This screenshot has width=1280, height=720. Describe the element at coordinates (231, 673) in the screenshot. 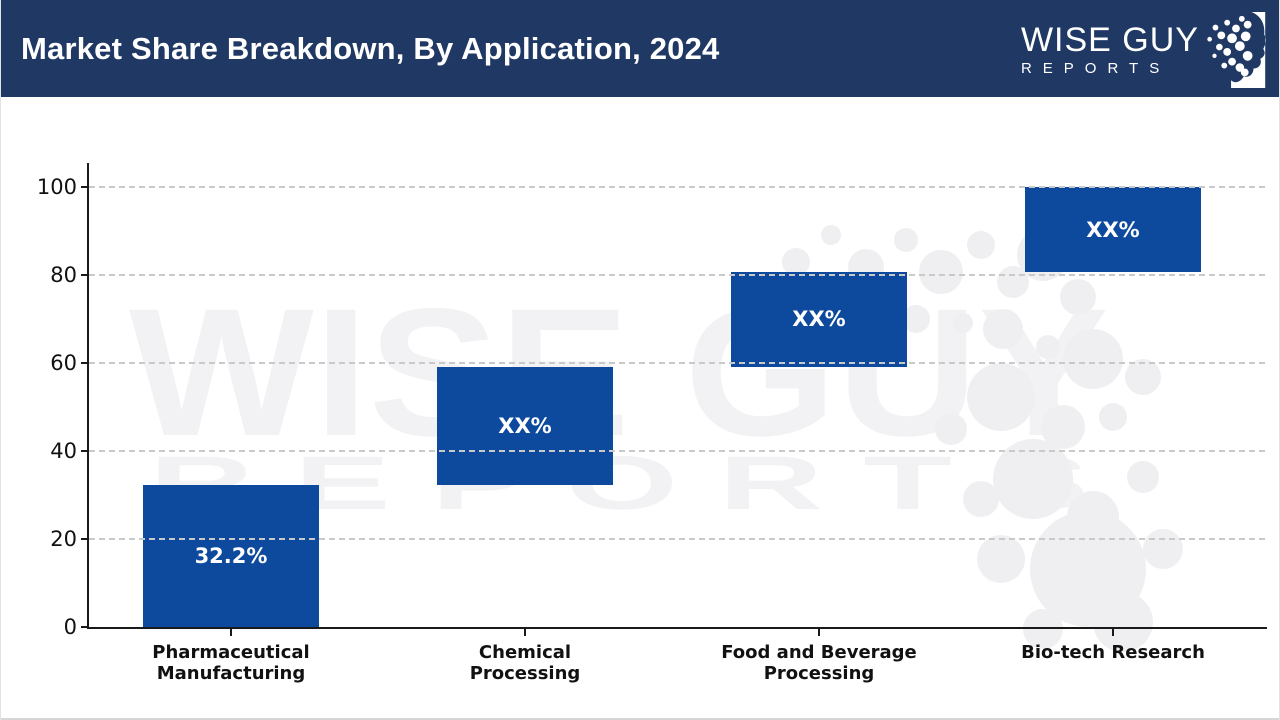

I see `category-label-line: Manufacturing` at that location.